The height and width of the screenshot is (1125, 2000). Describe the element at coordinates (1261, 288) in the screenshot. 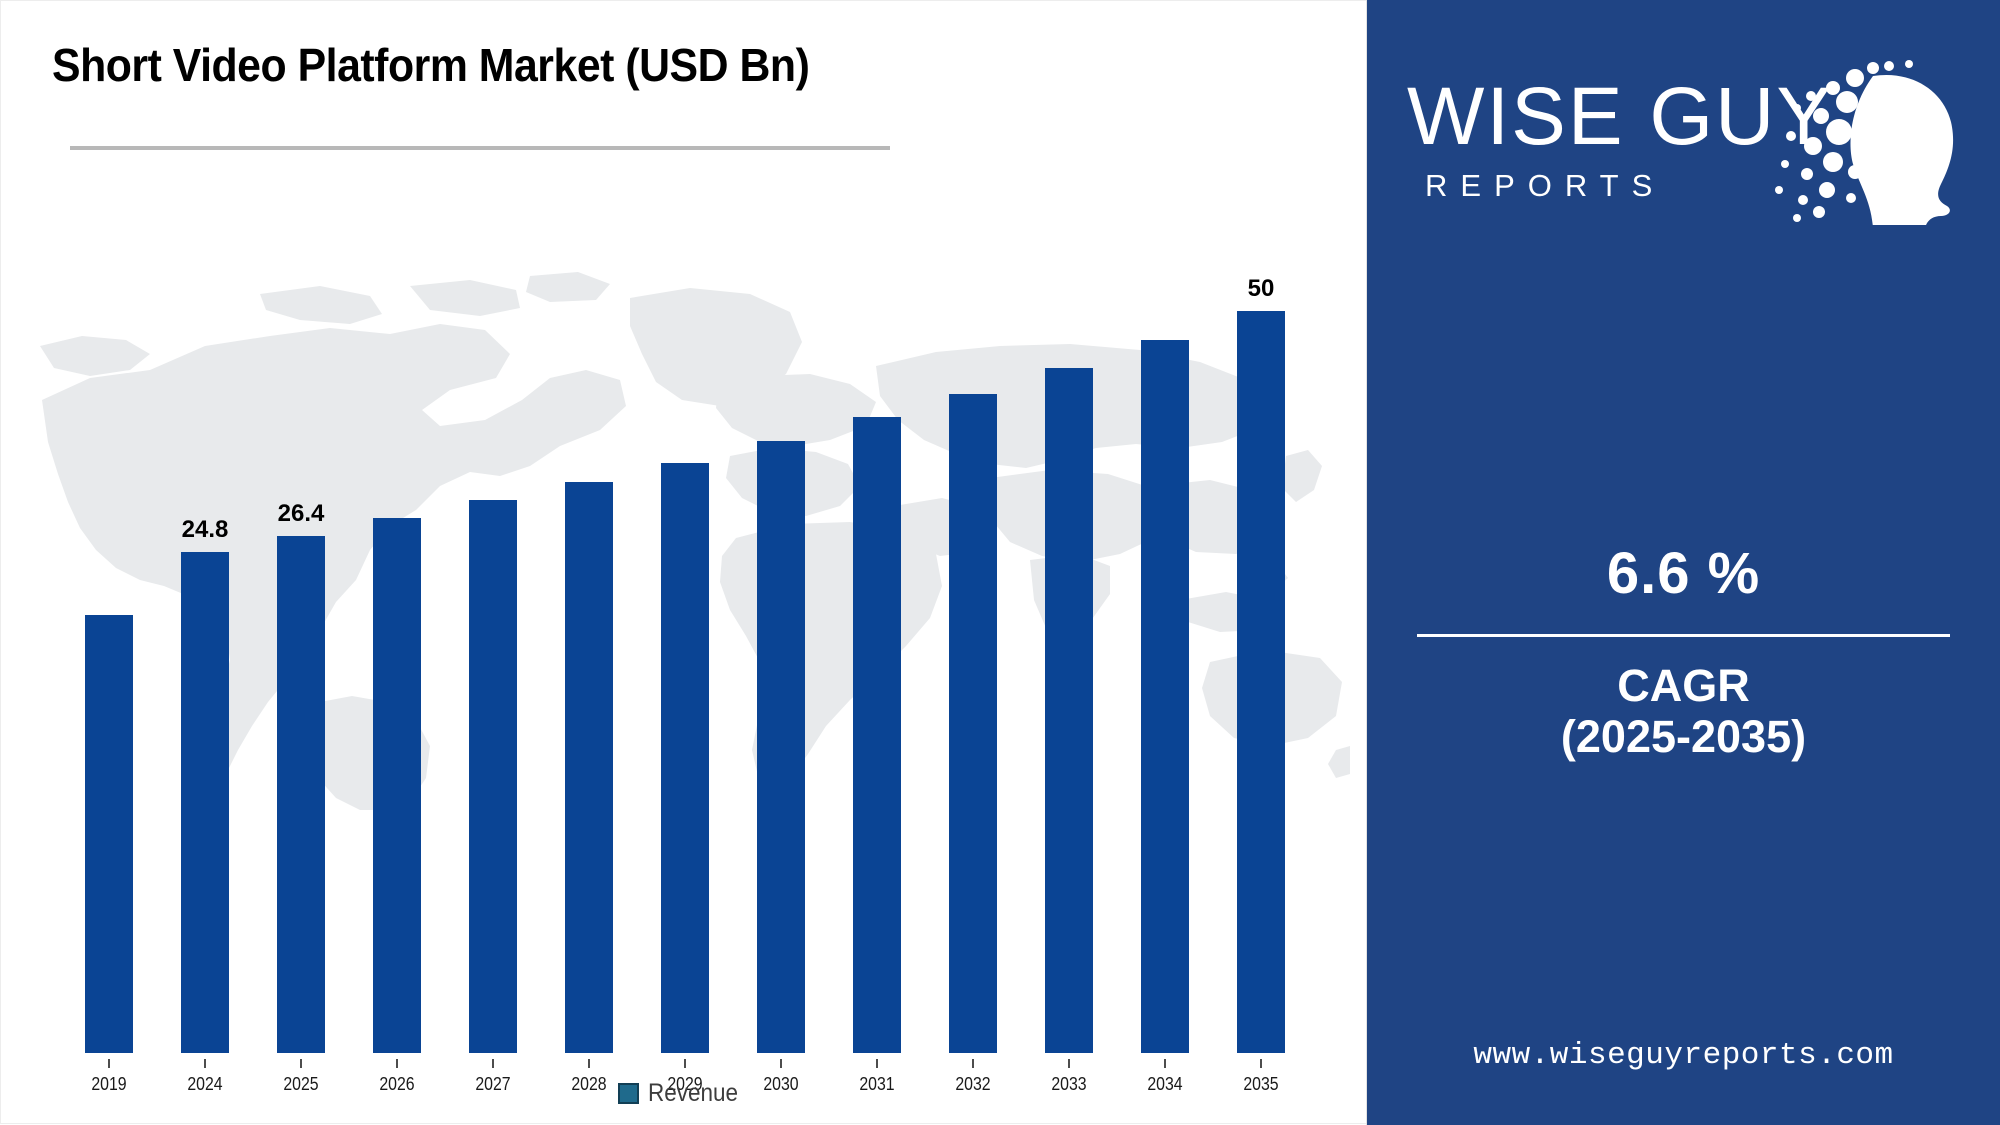

I see `bar-value-label-2035: 50` at that location.